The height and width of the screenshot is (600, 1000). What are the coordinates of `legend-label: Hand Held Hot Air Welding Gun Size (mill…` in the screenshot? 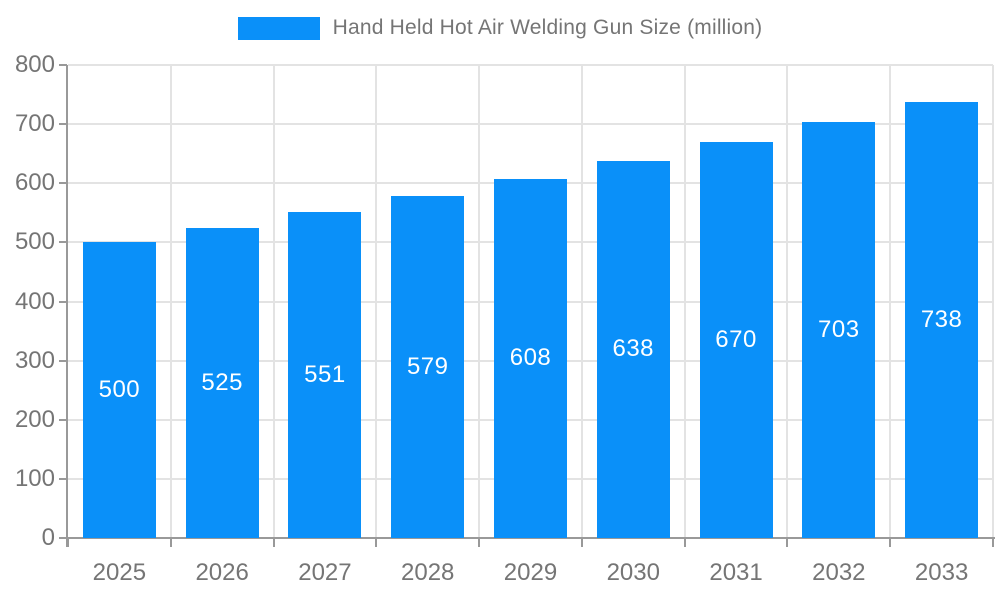 It's located at (547, 27).